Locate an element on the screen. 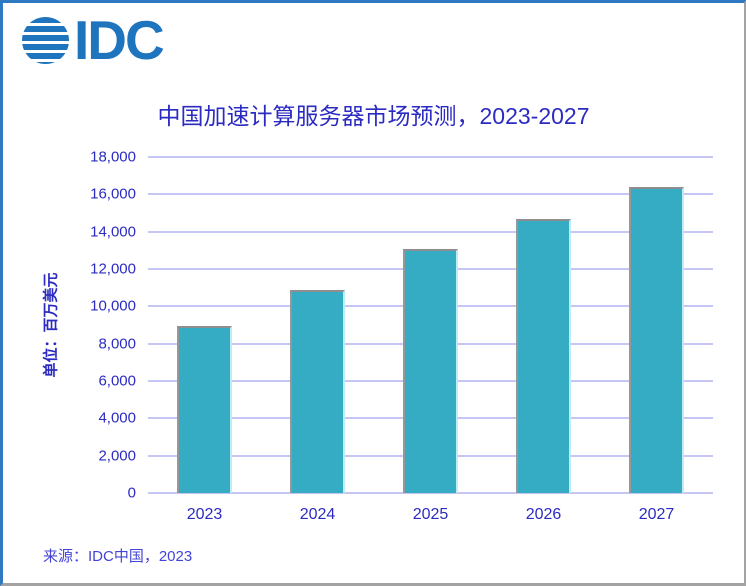 Image resolution: width=746 pixels, height=586 pixels. y-tick-label: 14,000 is located at coordinates (113, 232).